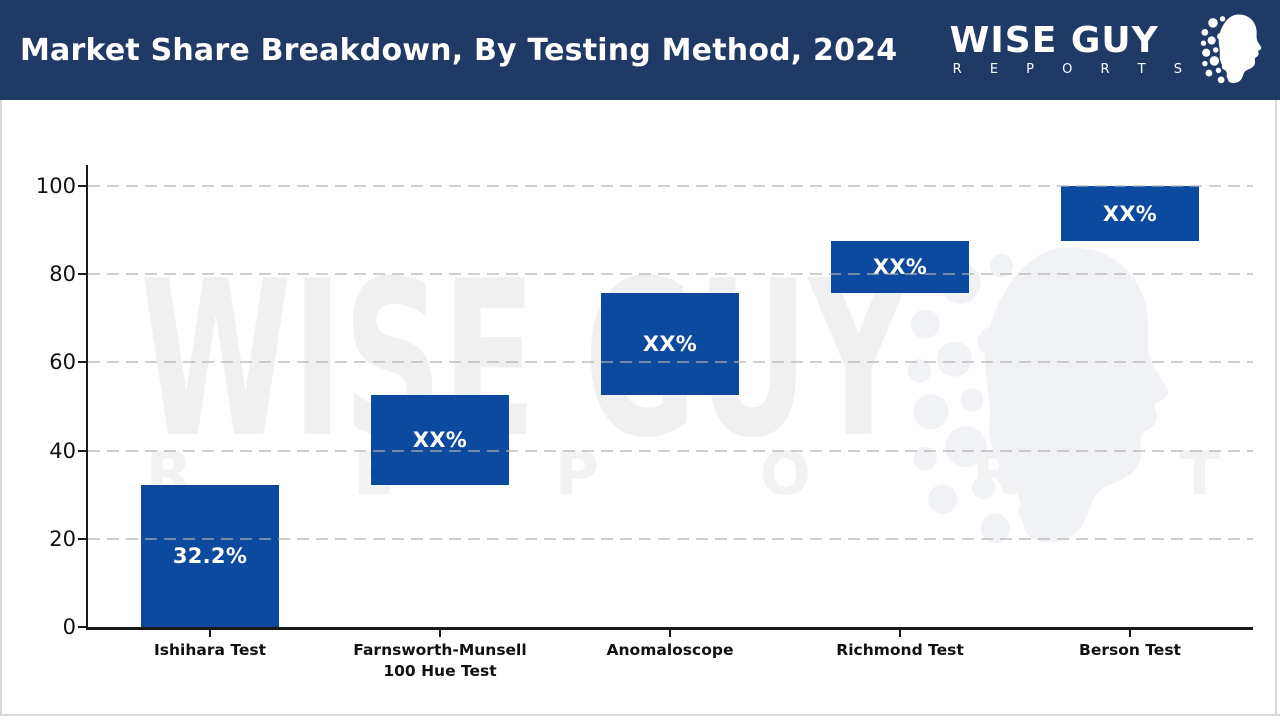 The width and height of the screenshot is (1280, 720). I want to click on logo-wordmark: WISE GUY, so click(1054, 40).